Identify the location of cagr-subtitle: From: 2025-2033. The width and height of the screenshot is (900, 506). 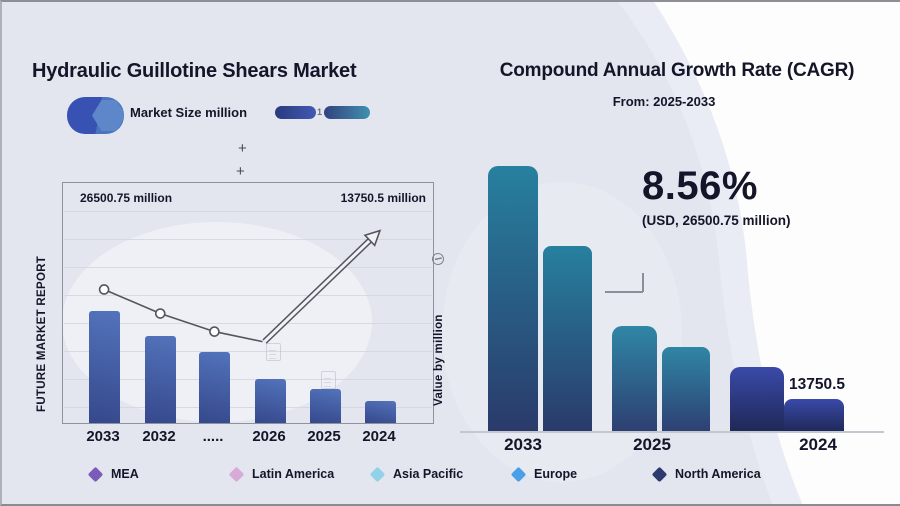
(664, 101).